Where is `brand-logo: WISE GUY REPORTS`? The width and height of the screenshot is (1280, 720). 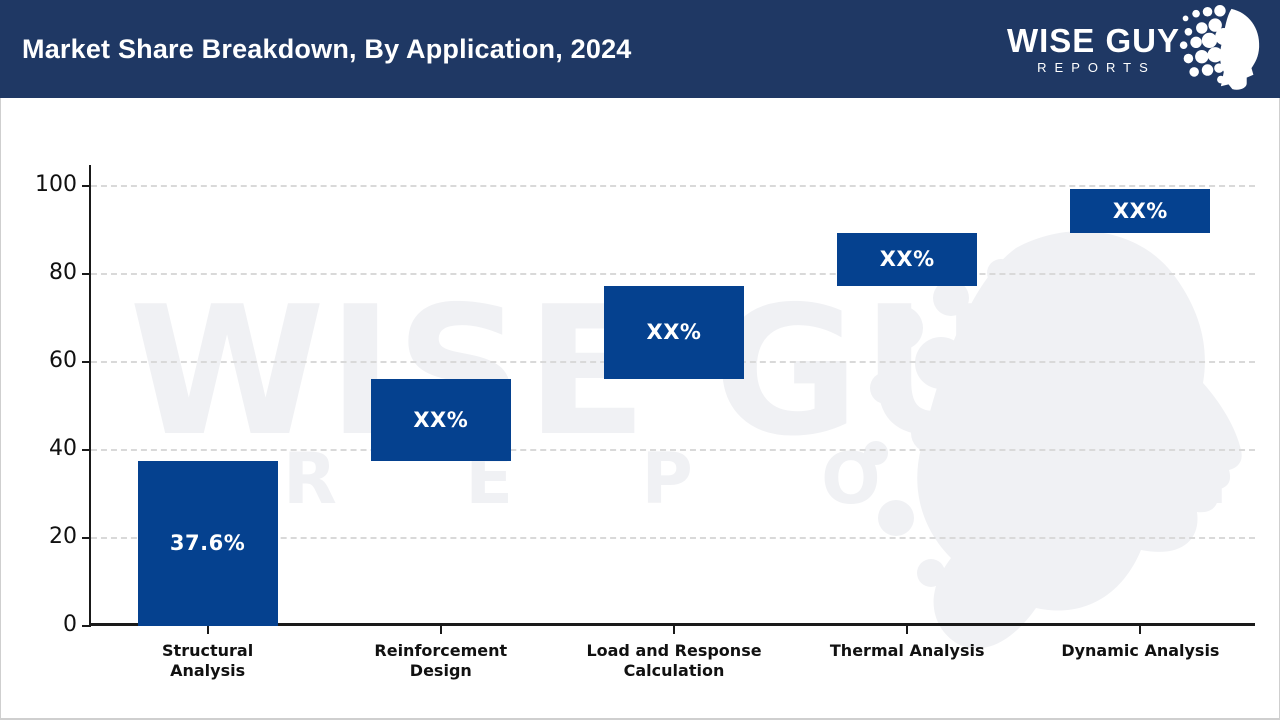 brand-logo: WISE GUY REPORTS is located at coordinates (1134, 49).